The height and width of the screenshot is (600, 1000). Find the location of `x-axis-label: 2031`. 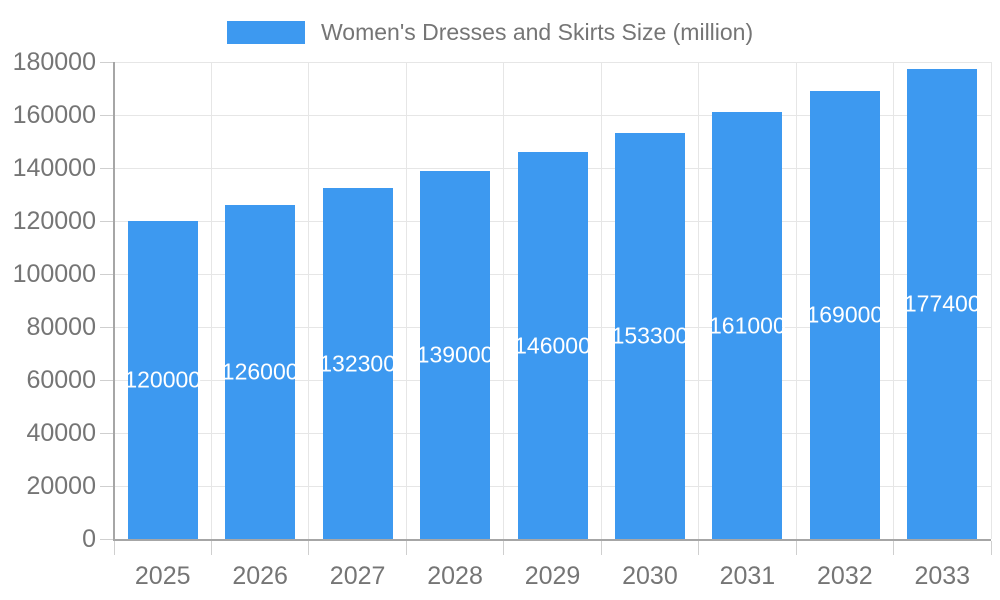

x-axis-label: 2031 is located at coordinates (747, 576).